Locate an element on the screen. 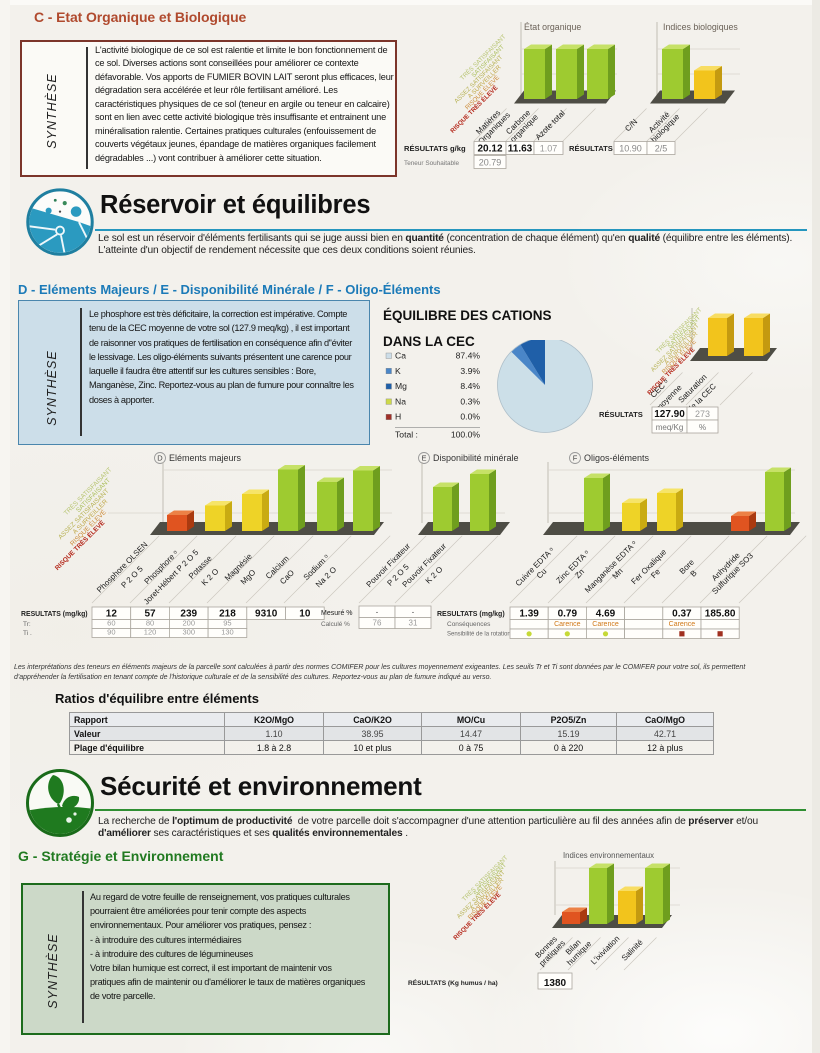 Image resolution: width=820 pixels, height=1053 pixels. svg-text: 127.90 is located at coordinates (669, 414).